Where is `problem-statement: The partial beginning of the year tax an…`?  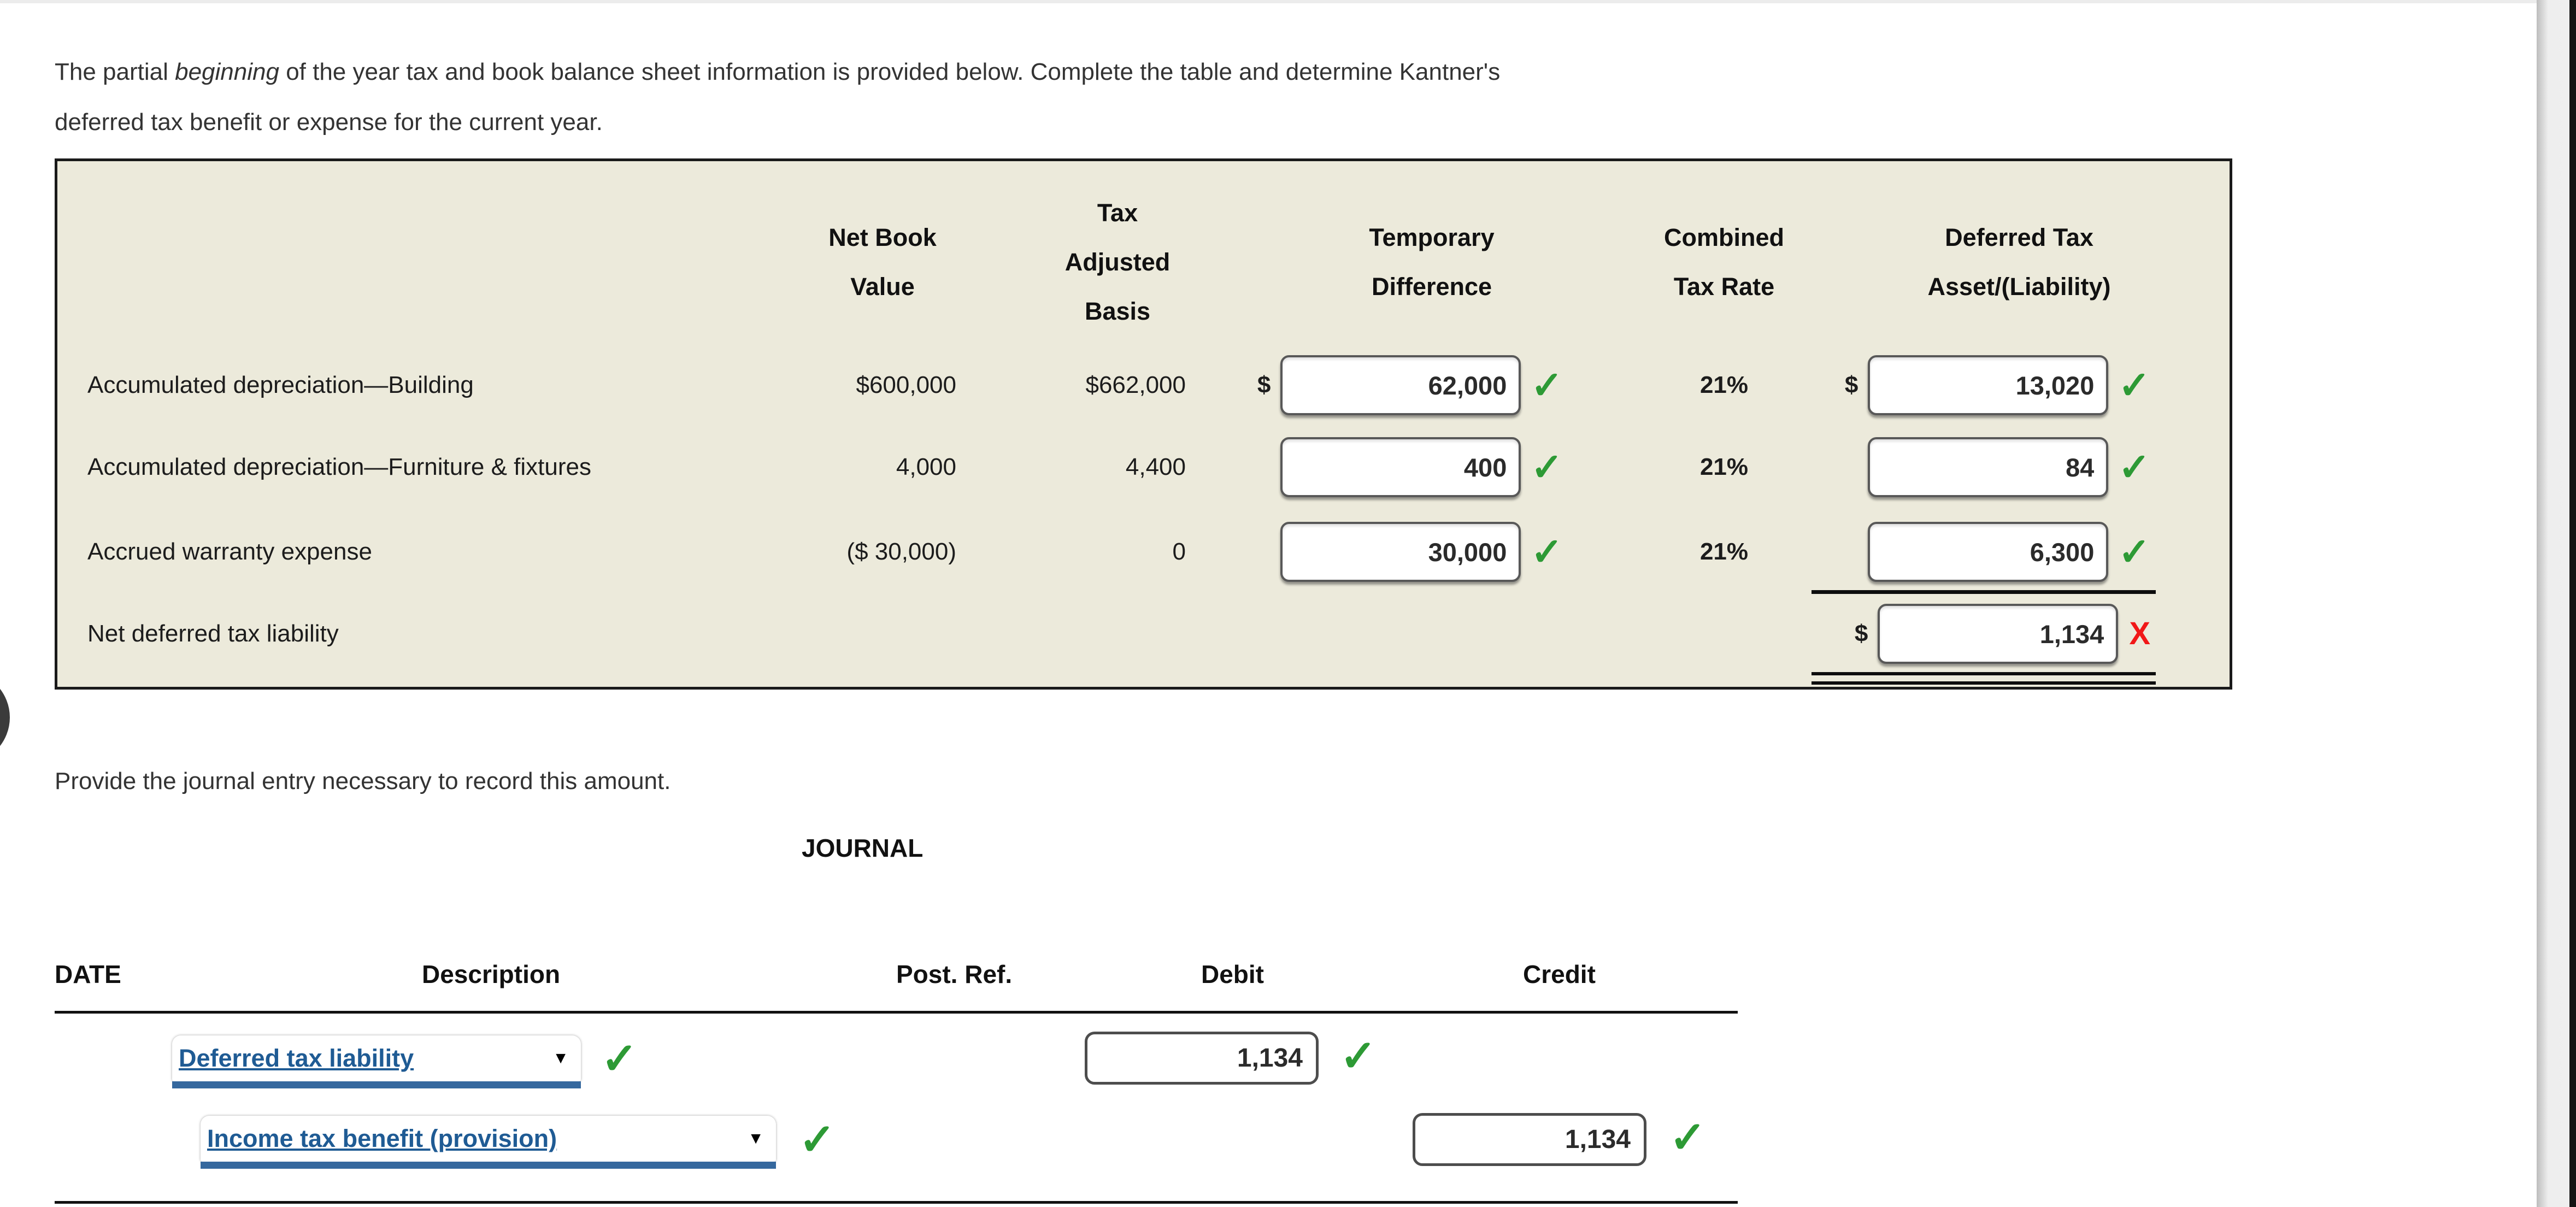
problem-statement: The partial beginning of the year tax an… is located at coordinates (777, 105).